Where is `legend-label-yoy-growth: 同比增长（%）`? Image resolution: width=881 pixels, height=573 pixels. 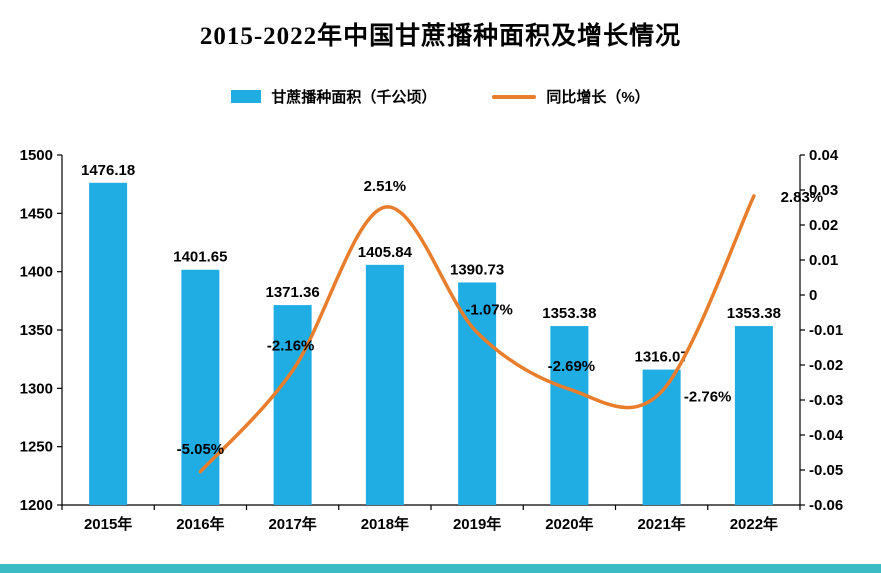
legend-label-yoy-growth: 同比增长（%） is located at coordinates (598, 97).